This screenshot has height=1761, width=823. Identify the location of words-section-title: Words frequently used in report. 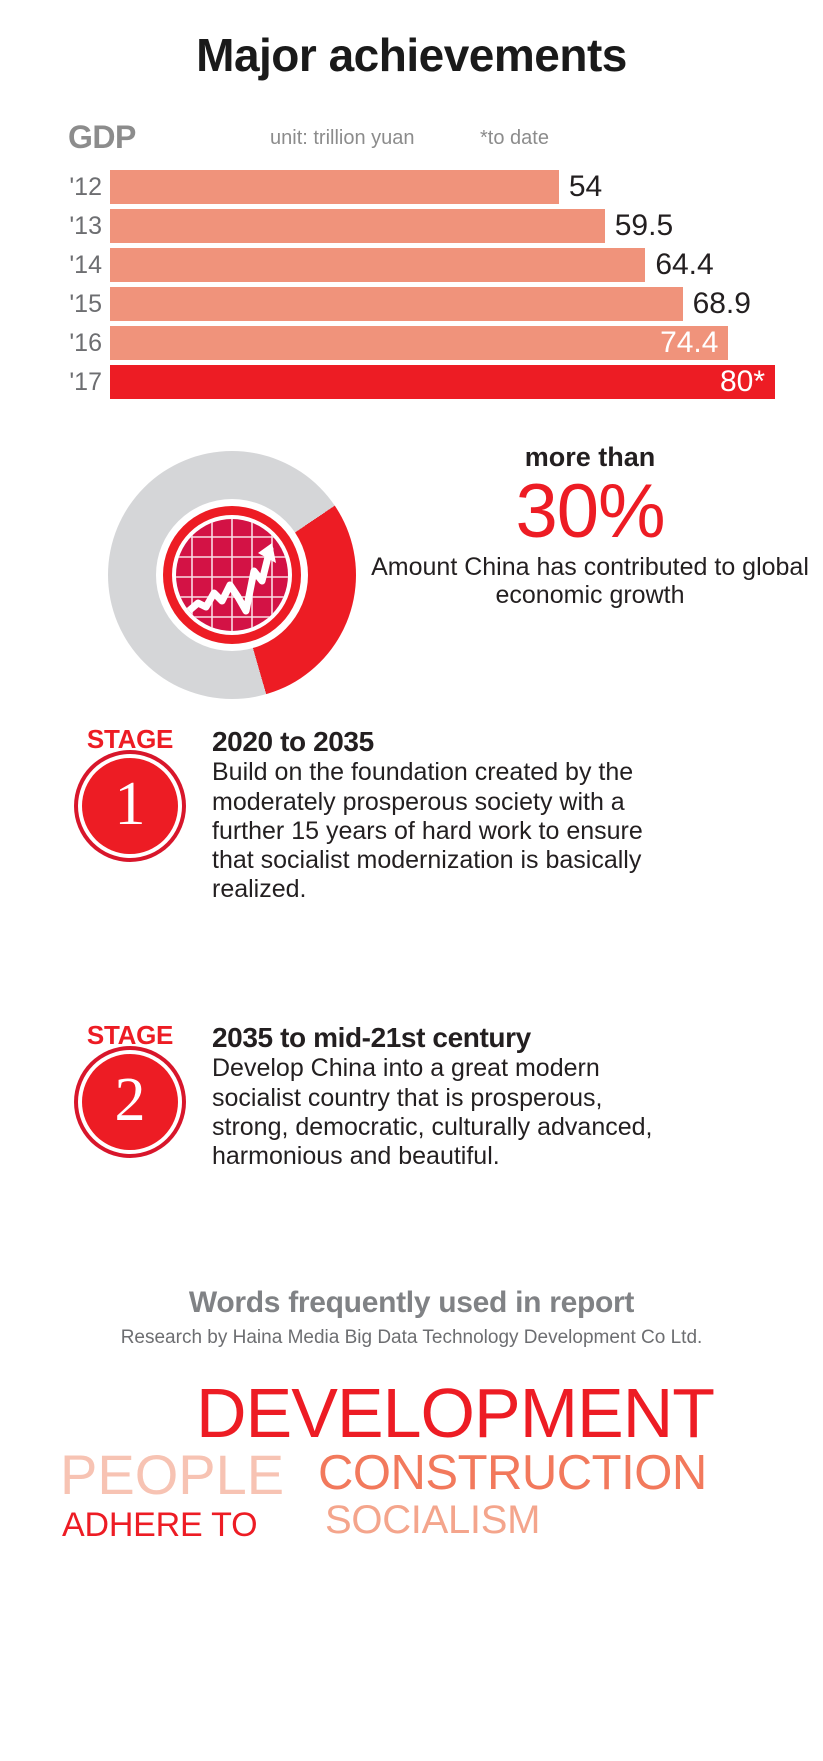
(411, 1302).